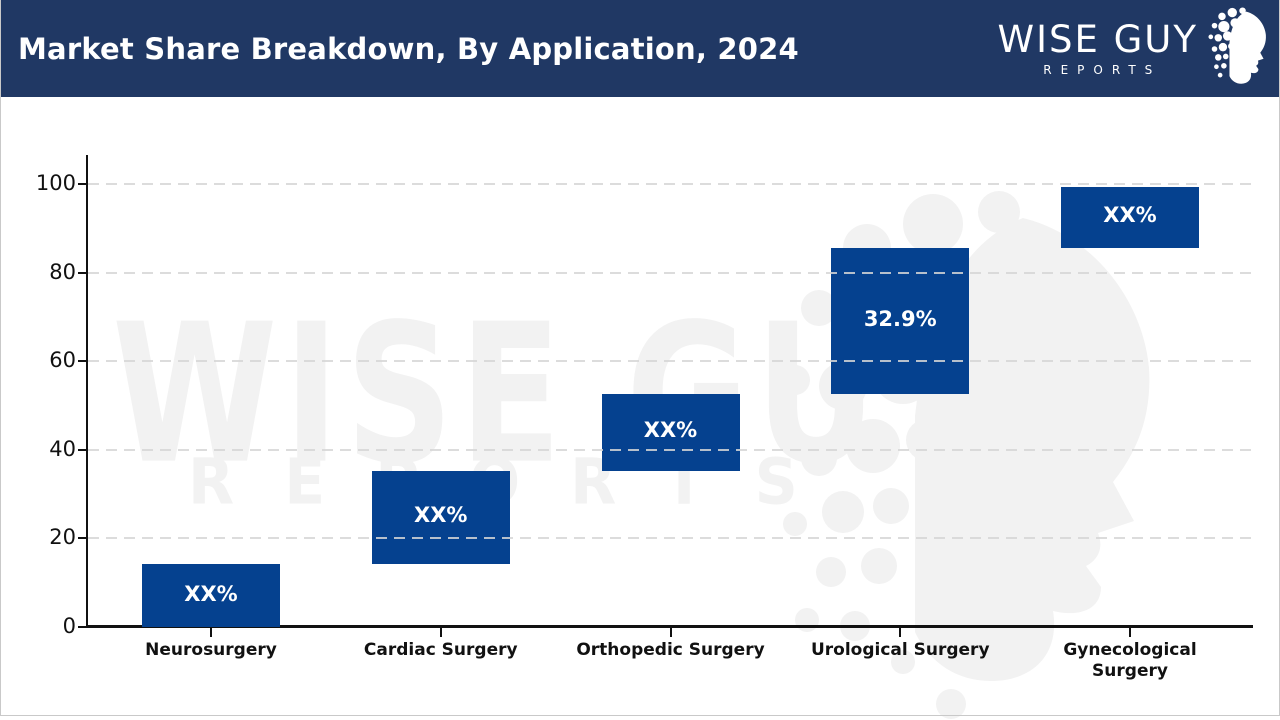 The width and height of the screenshot is (1280, 720). What do you see at coordinates (87, 391) in the screenshot?
I see `y-axis-line` at bounding box center [87, 391].